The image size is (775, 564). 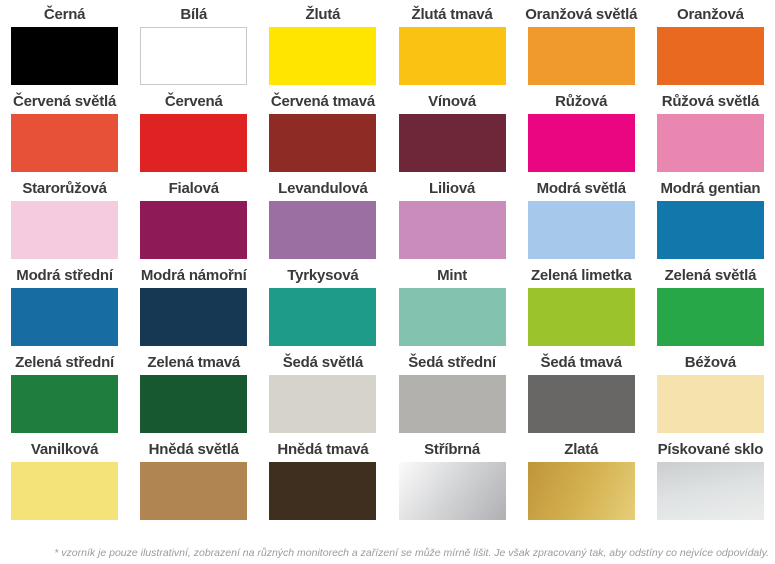 I want to click on color-cell: Modrá námořní, so click(x=193, y=309).